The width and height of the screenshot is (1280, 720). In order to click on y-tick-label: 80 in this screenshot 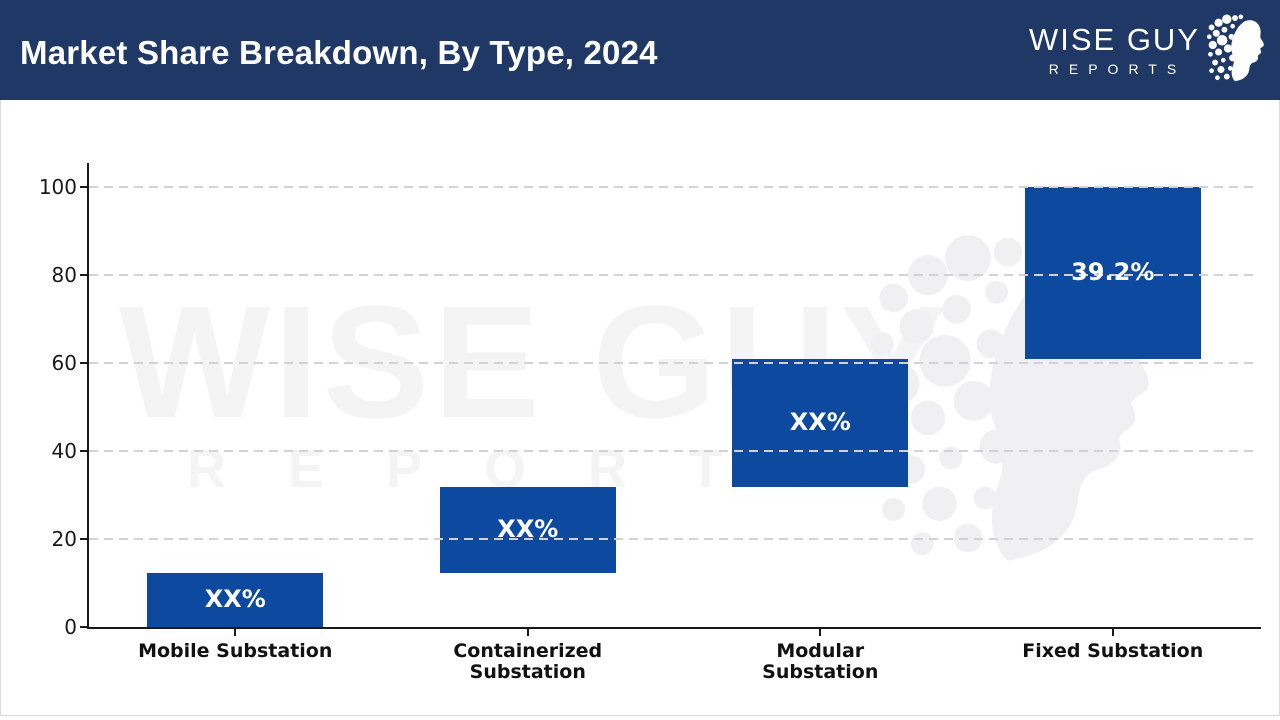, I will do `click(64, 275)`.